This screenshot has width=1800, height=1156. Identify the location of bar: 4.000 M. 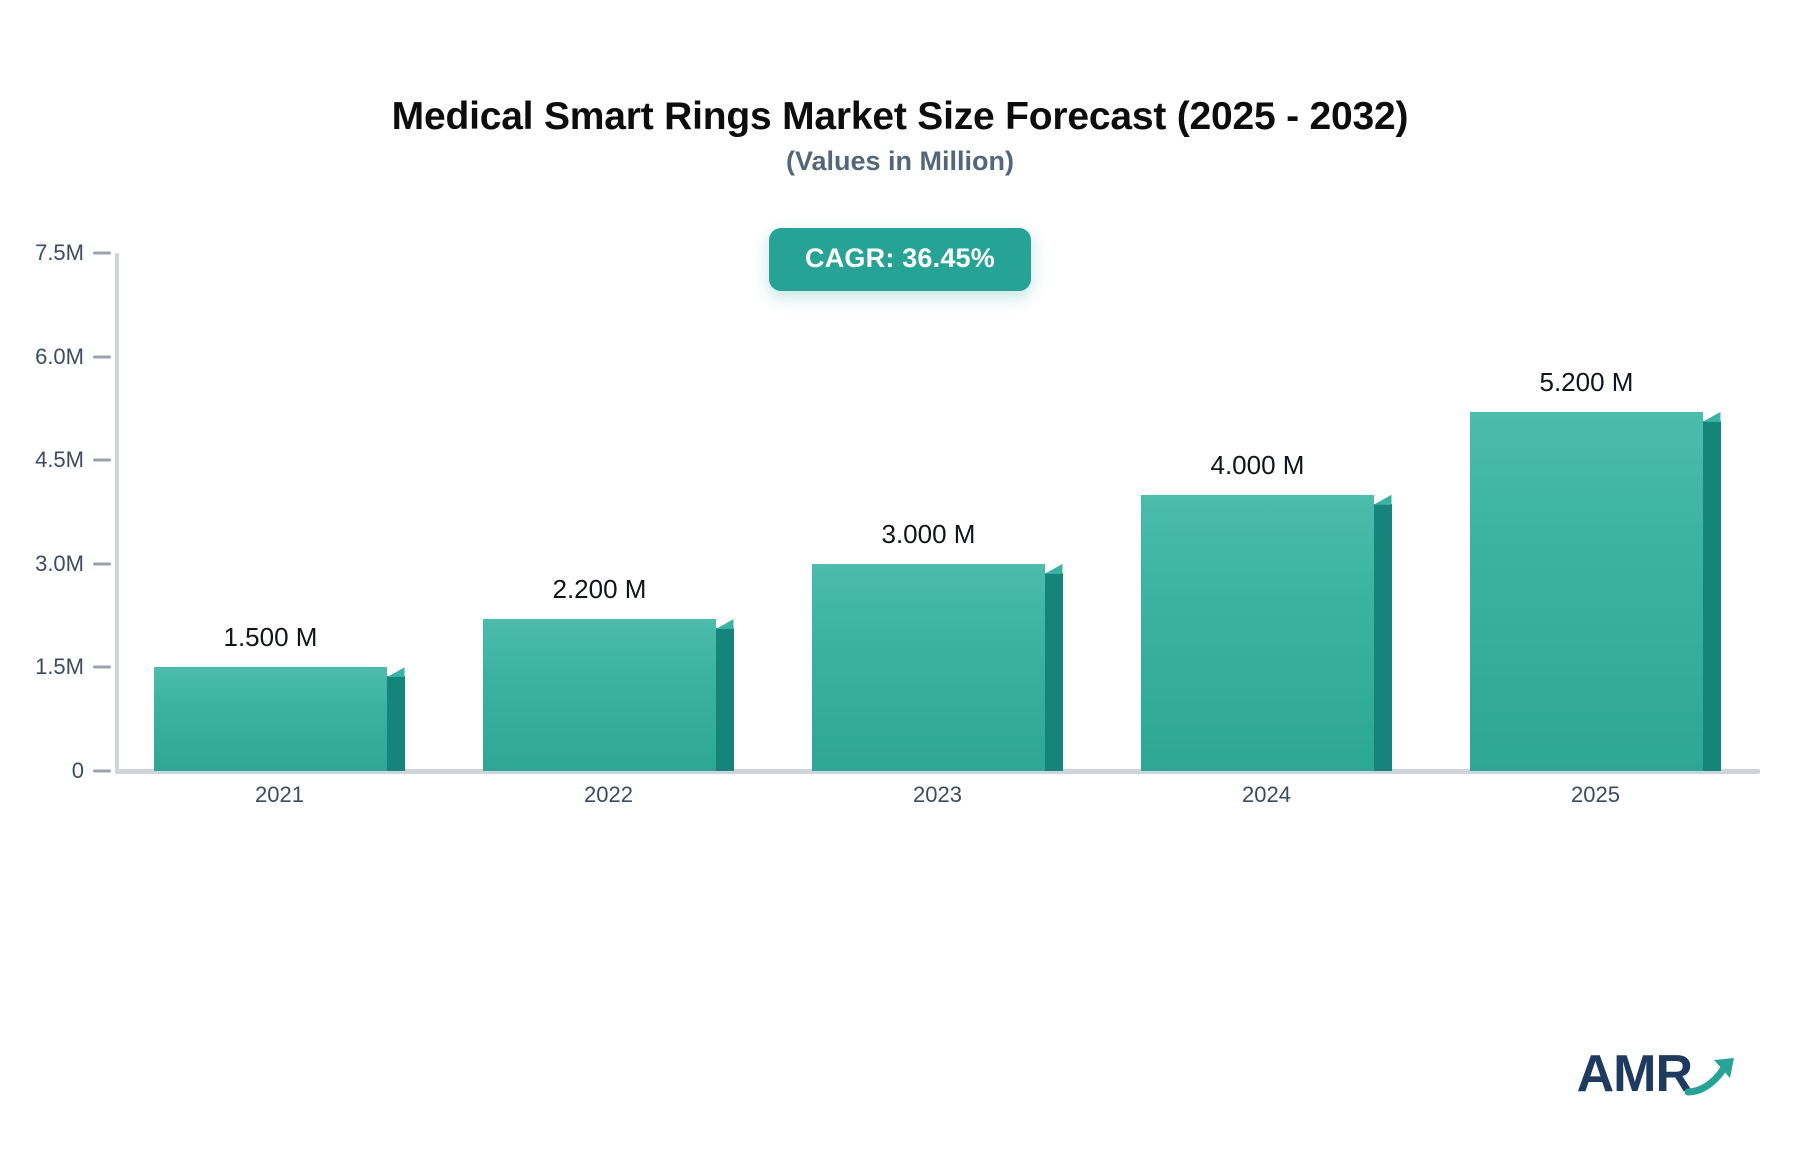
(1266, 610).